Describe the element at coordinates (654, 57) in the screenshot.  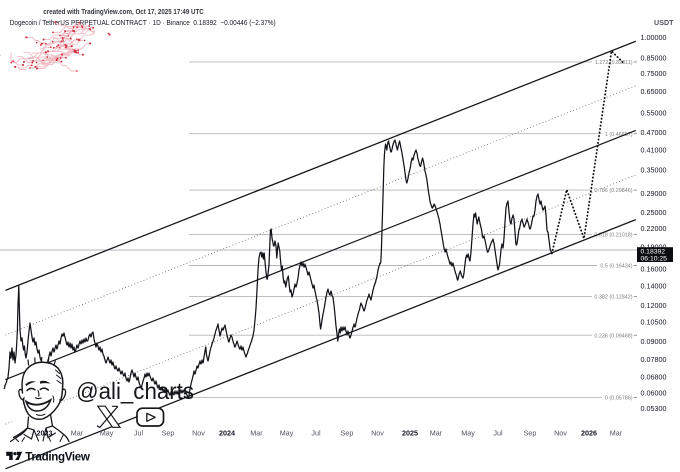
I see `svg-text: 0.85000` at that location.